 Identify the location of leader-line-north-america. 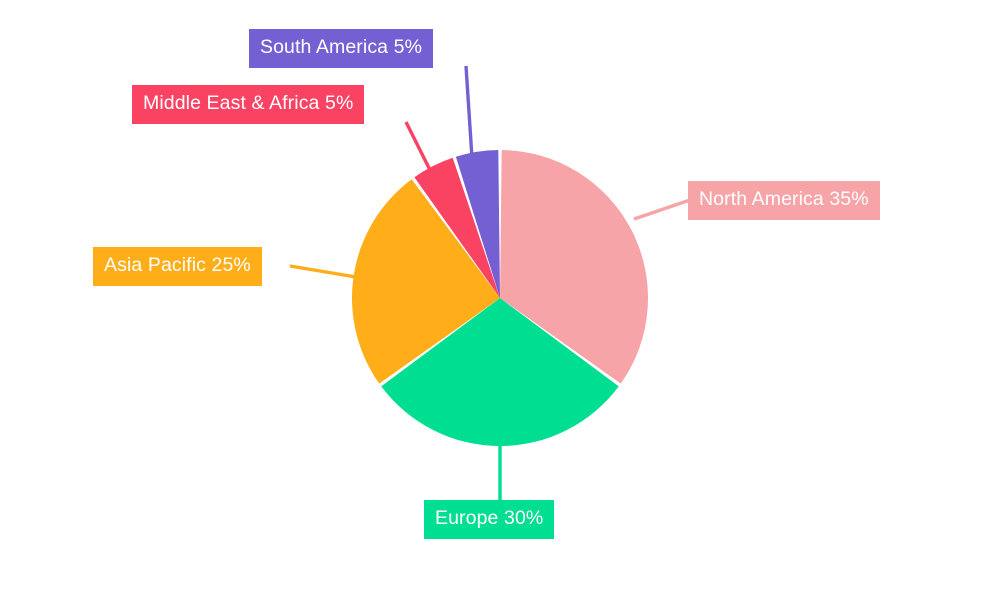
(662, 209).